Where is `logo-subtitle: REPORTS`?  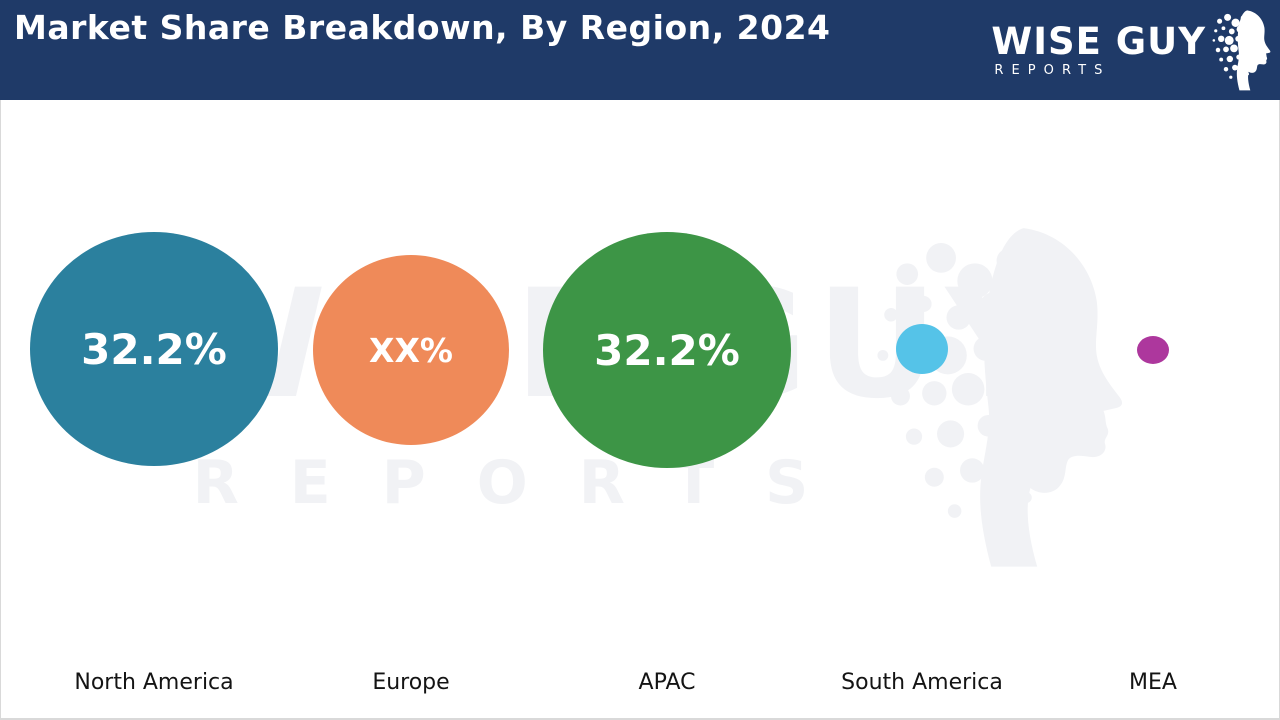 logo-subtitle: REPORTS is located at coordinates (1052, 70).